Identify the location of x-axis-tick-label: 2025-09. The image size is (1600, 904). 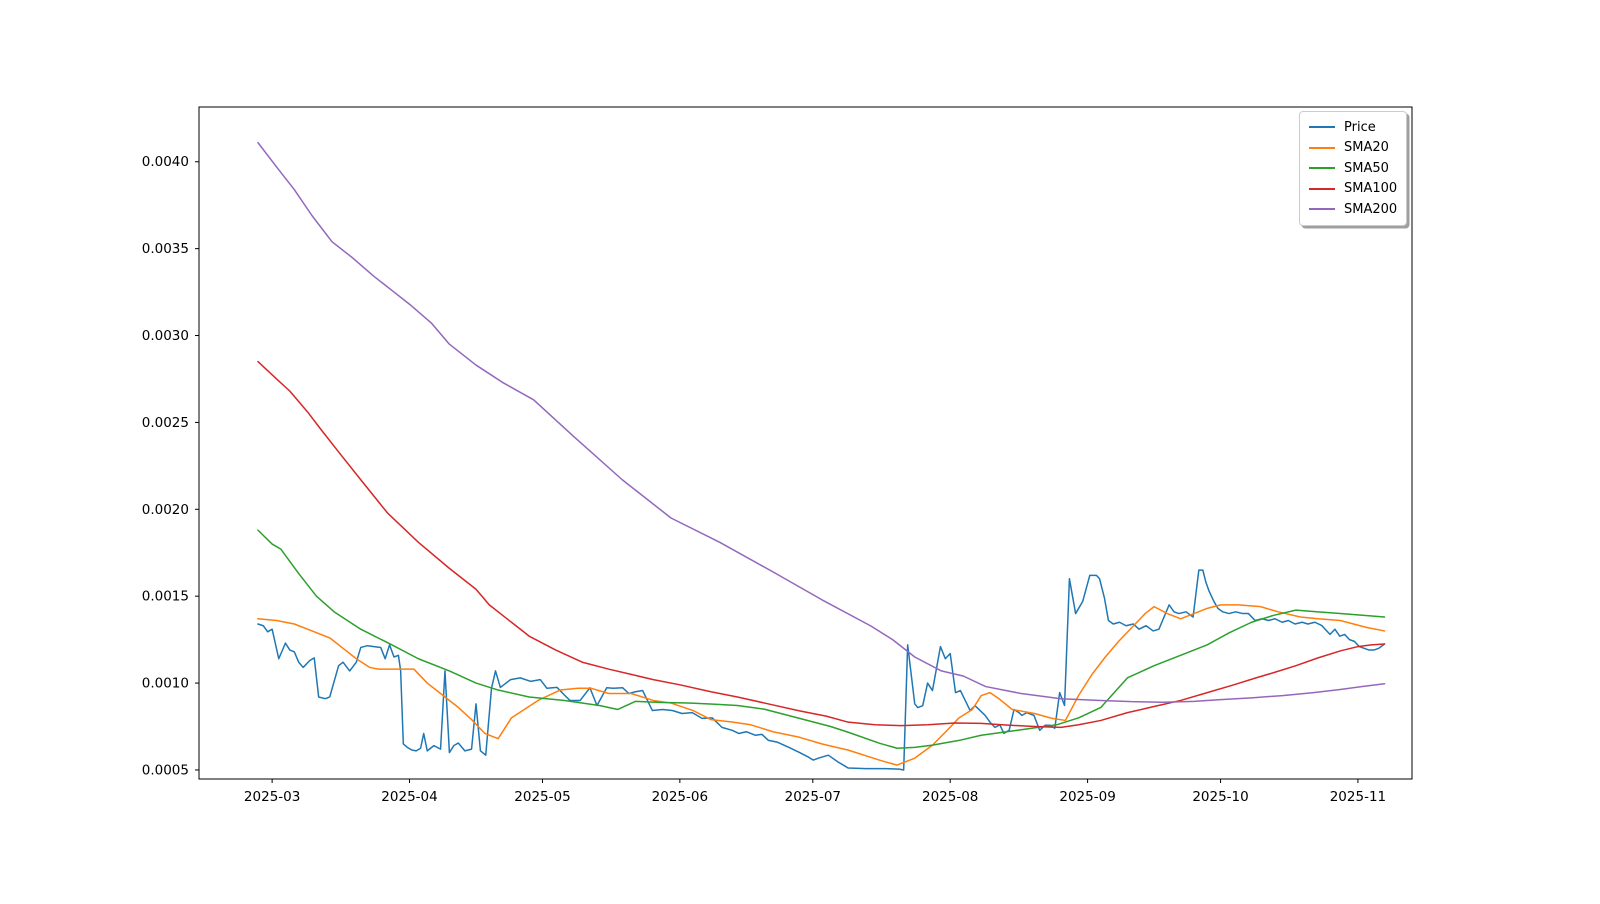
(1087, 797).